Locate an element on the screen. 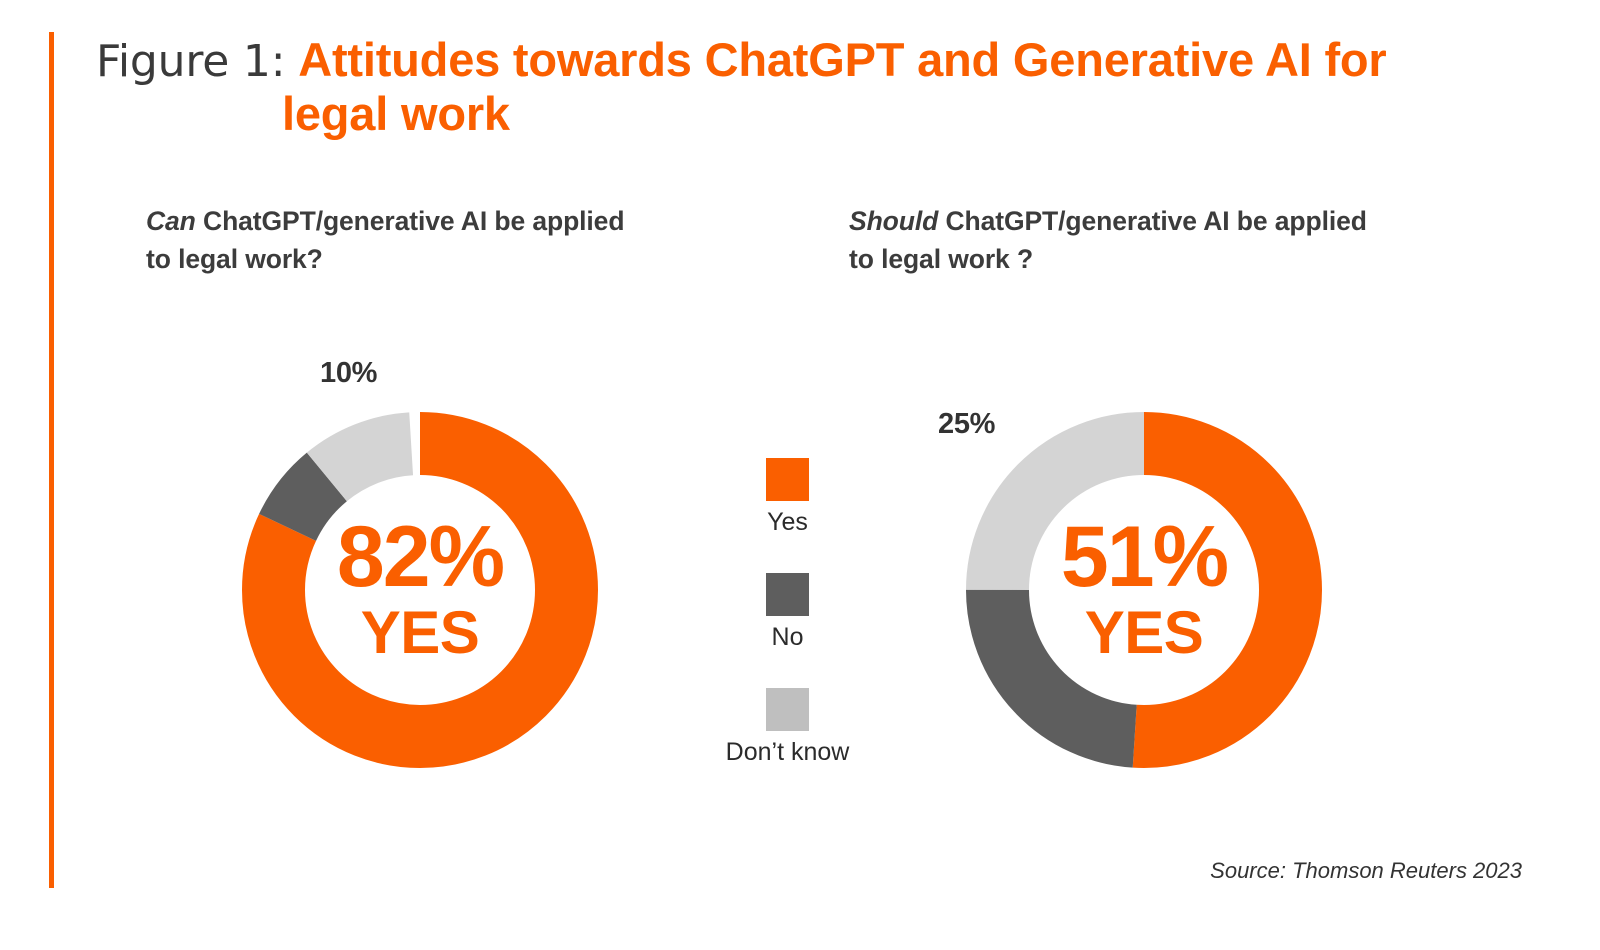 The width and height of the screenshot is (1600, 950). legend-item-yes: Yes is located at coordinates (787, 497).